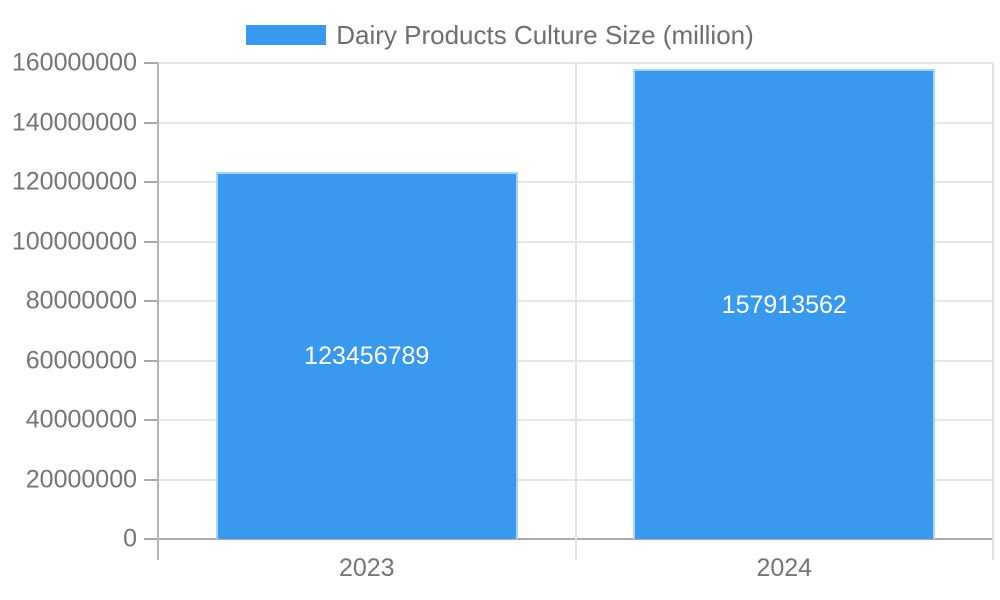 This screenshot has height=600, width=1000. Describe the element at coordinates (81, 419) in the screenshot. I see `y-axis-tick-label: 40000000` at that location.